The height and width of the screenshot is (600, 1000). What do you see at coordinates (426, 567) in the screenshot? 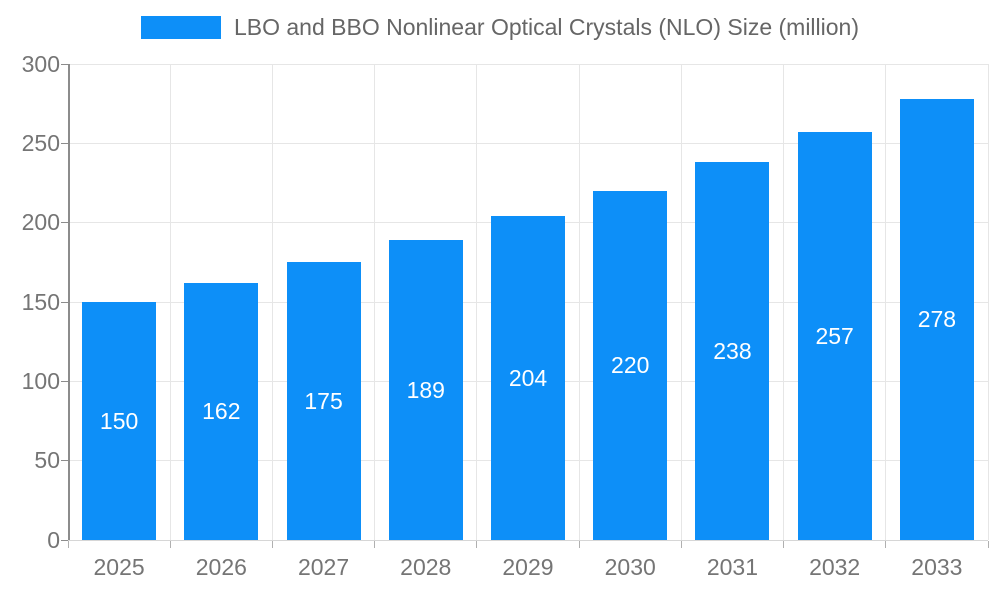
I see `x-axis-label: 2028` at bounding box center [426, 567].